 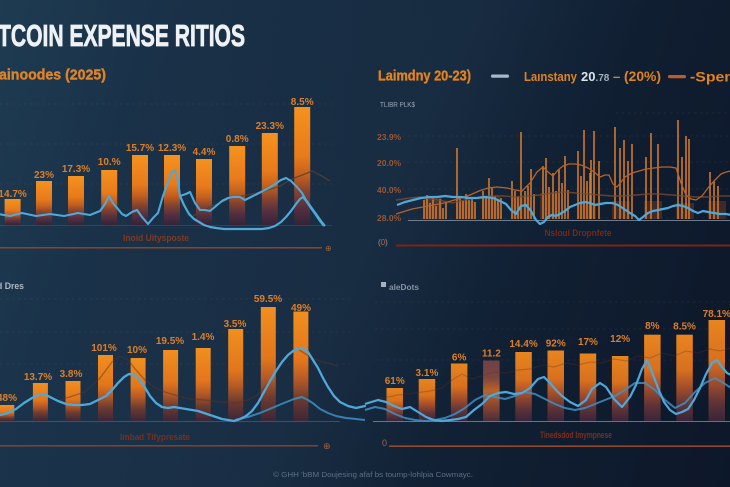 What do you see at coordinates (620, 339) in the screenshot?
I see `svg-text: 12%` at bounding box center [620, 339].